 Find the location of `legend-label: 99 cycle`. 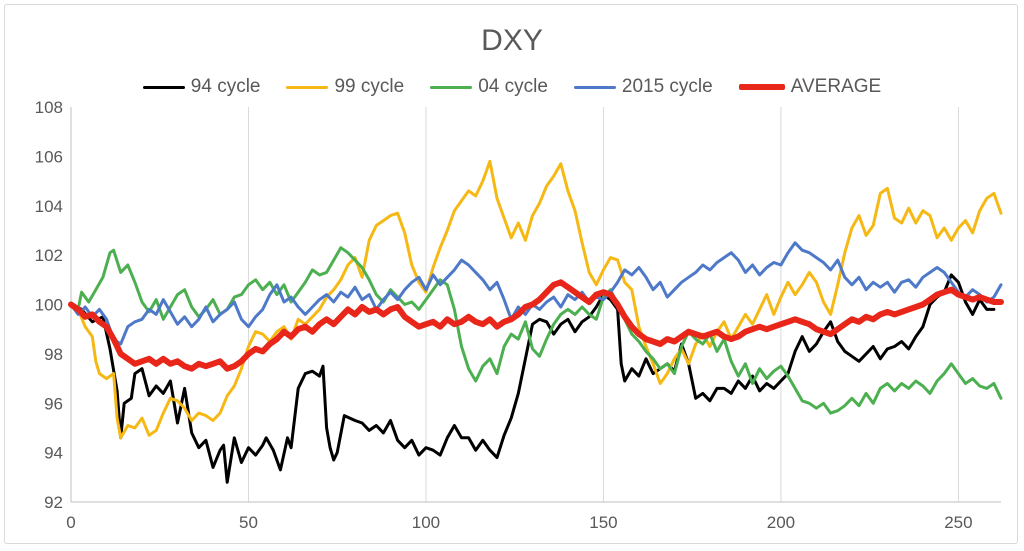

legend-label: 99 cycle is located at coordinates (369, 86).